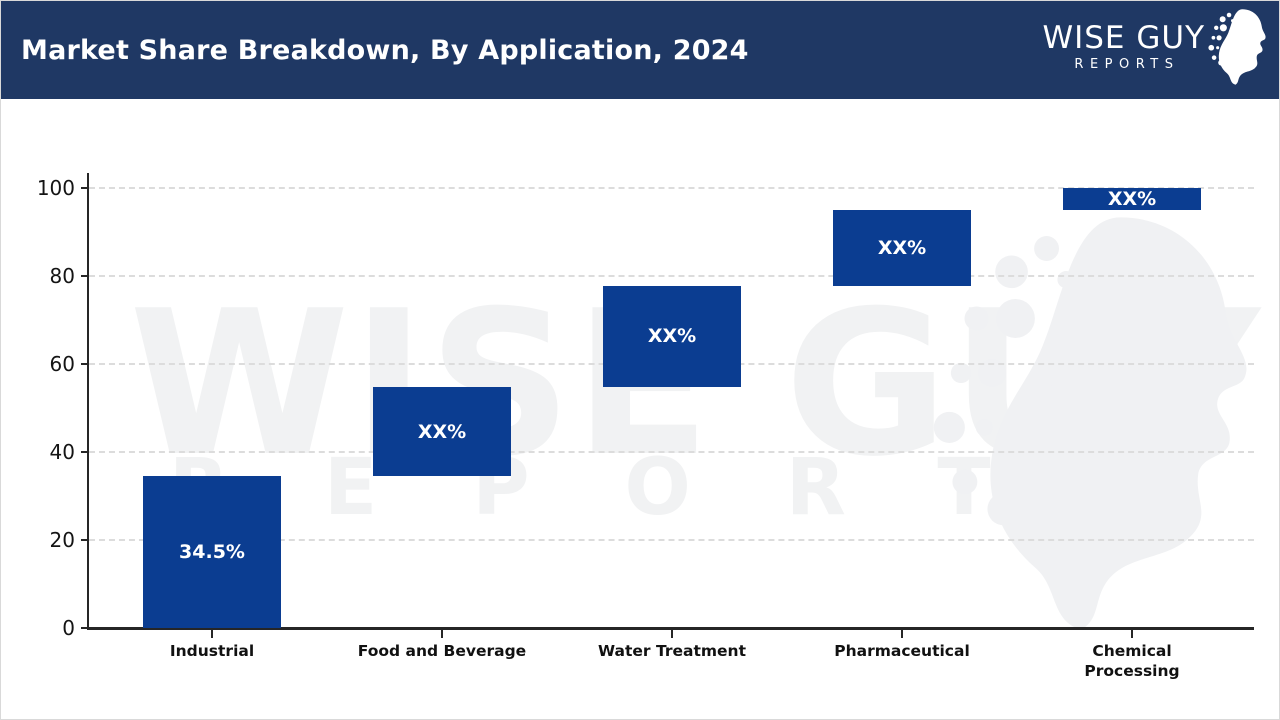 The height and width of the screenshot is (720, 1280). Describe the element at coordinates (1123, 38) in the screenshot. I see `brand-name: WISE GUY` at that location.